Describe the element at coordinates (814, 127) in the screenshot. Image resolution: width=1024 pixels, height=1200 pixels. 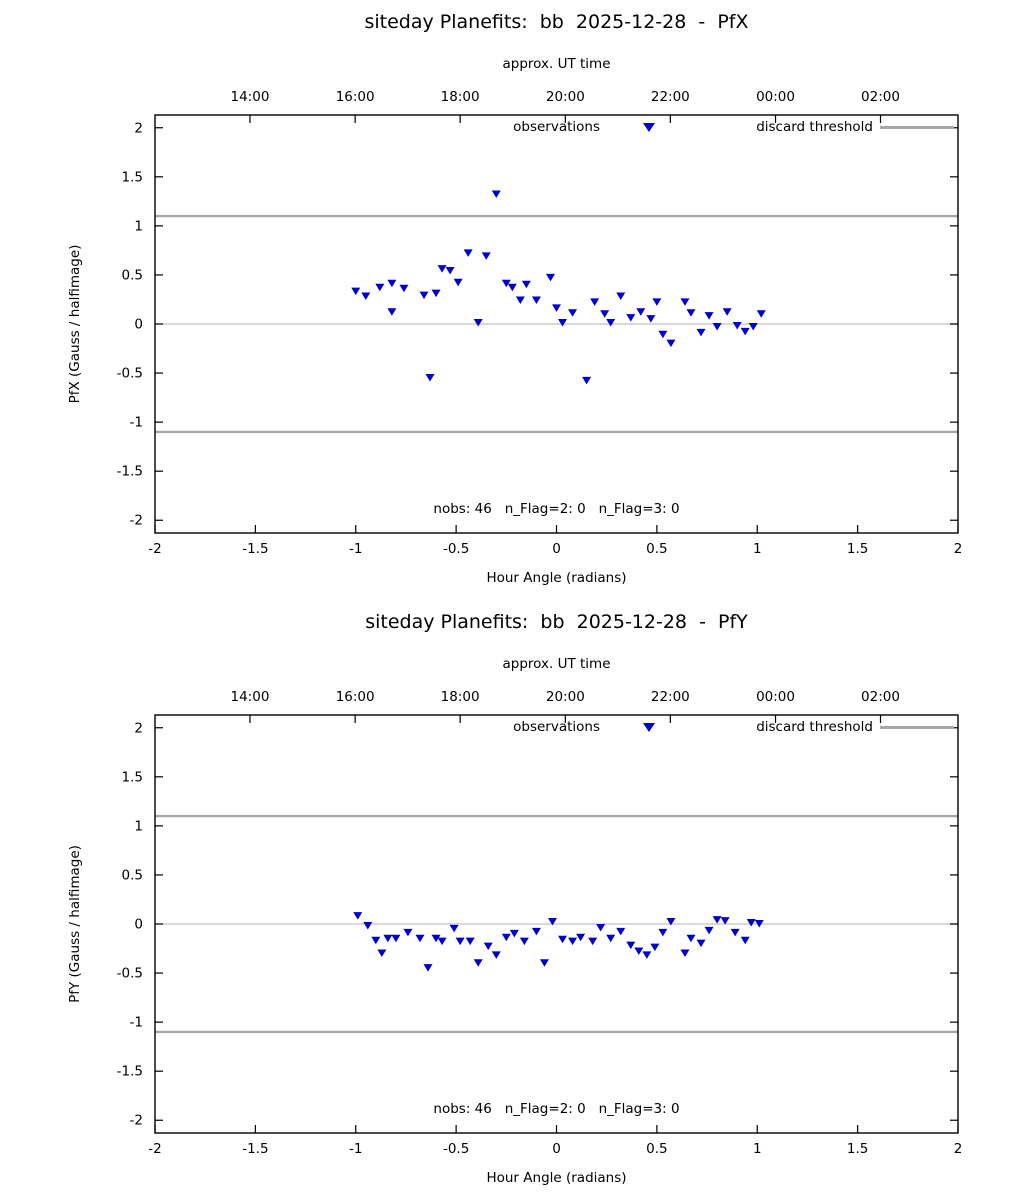
I see `legend-threshold-label: discard threshold` at that location.